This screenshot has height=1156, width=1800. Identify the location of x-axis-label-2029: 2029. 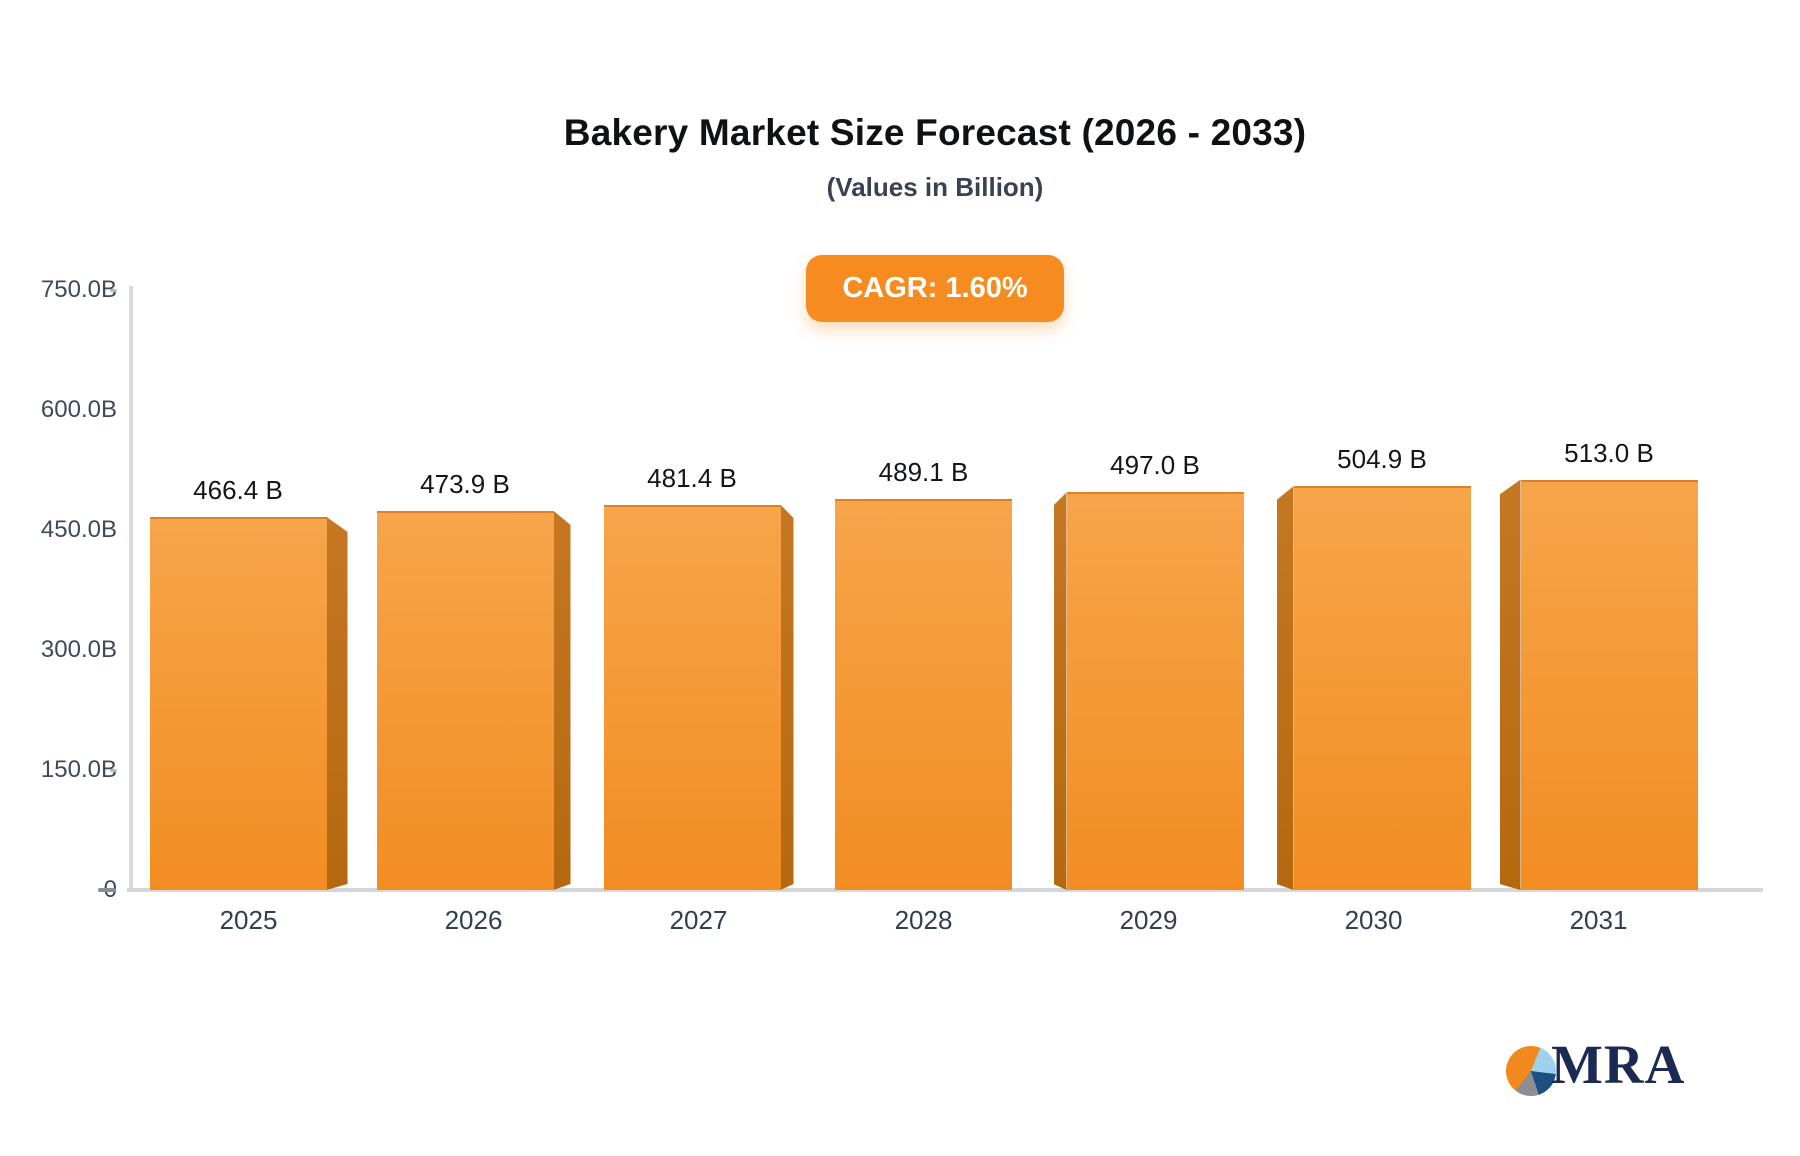
(1148, 920).